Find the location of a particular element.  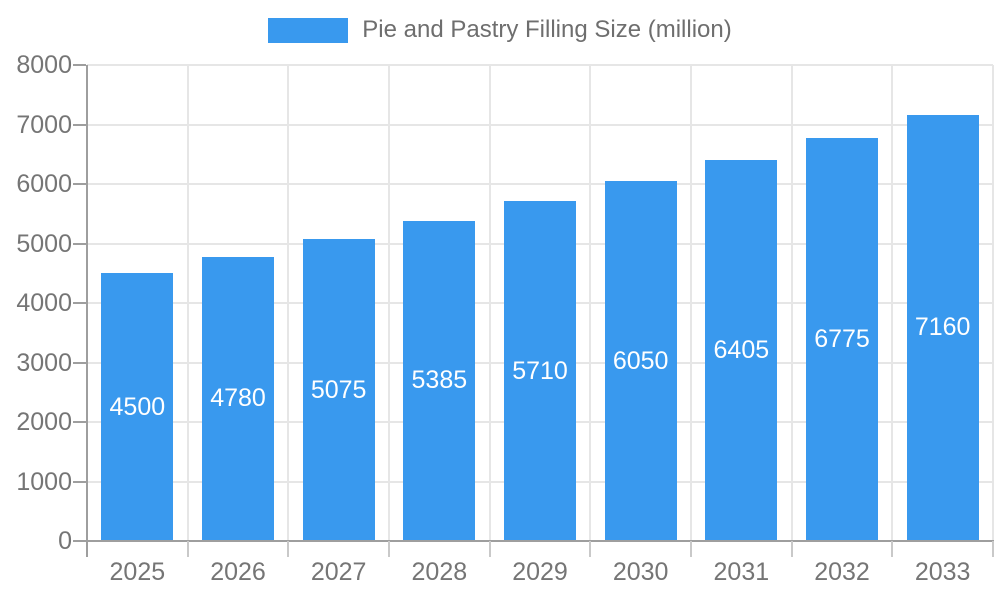

x-axis-tick-label: 2028 is located at coordinates (439, 572).